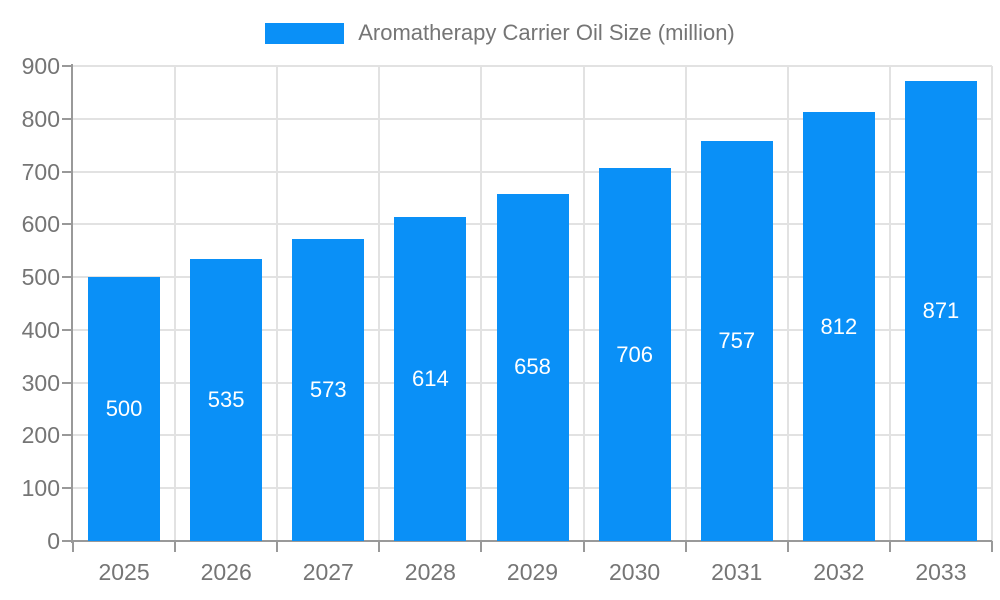 This screenshot has width=1000, height=600. I want to click on y-tick-label: 300, so click(40, 382).